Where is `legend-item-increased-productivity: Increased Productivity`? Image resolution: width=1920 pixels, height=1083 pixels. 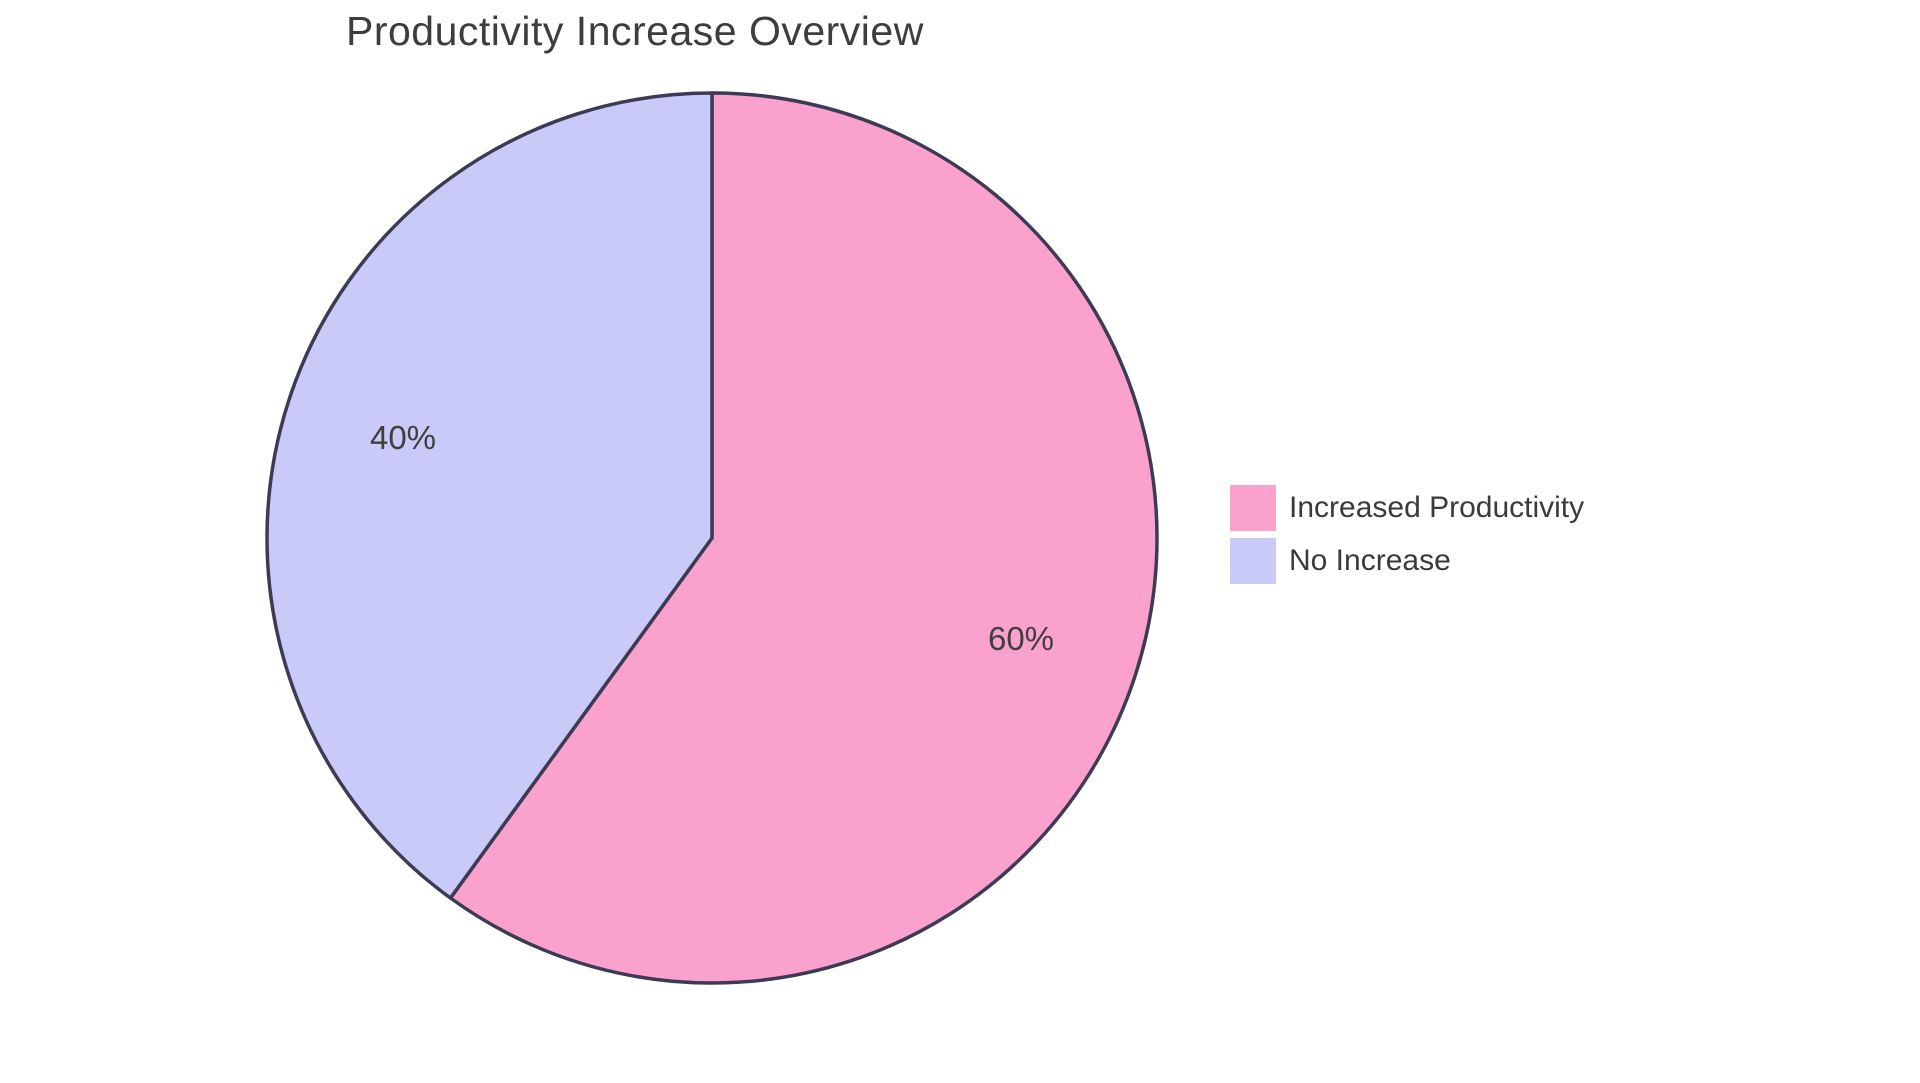 legend-item-increased-productivity: Increased Productivity is located at coordinates (1407, 508).